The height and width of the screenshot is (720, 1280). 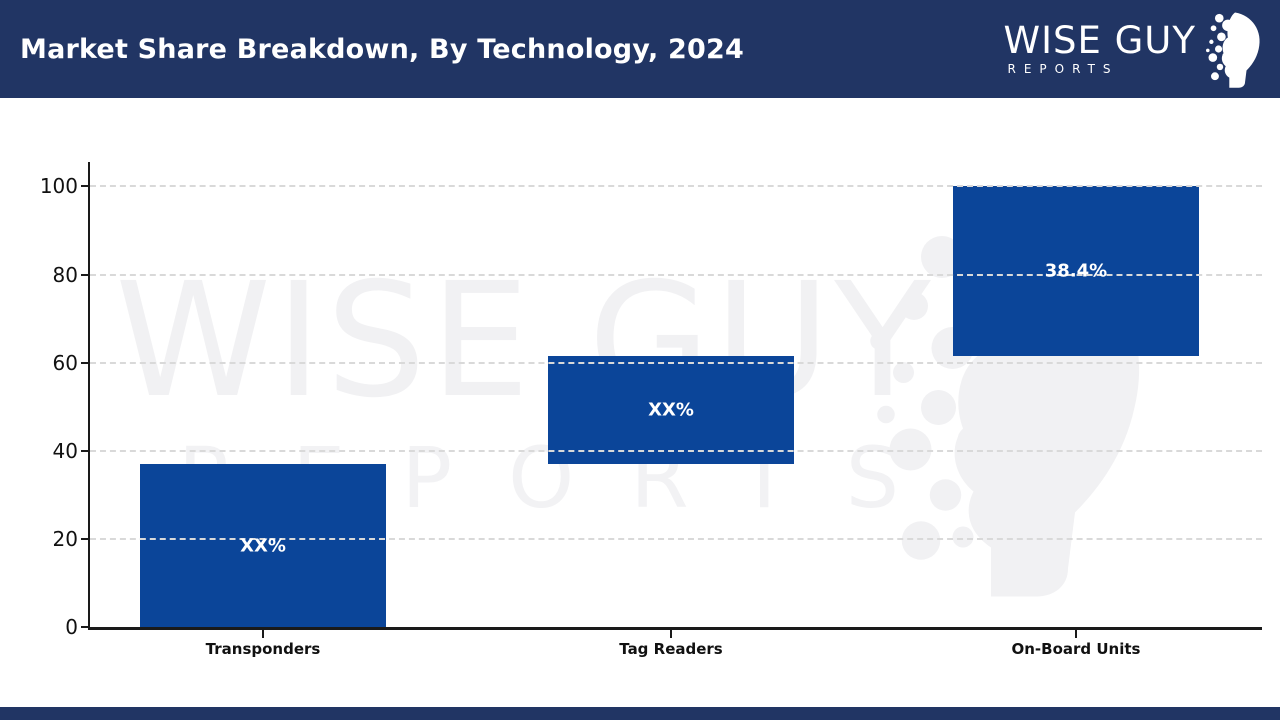 I want to click on x-axis-line, so click(x=675, y=628).